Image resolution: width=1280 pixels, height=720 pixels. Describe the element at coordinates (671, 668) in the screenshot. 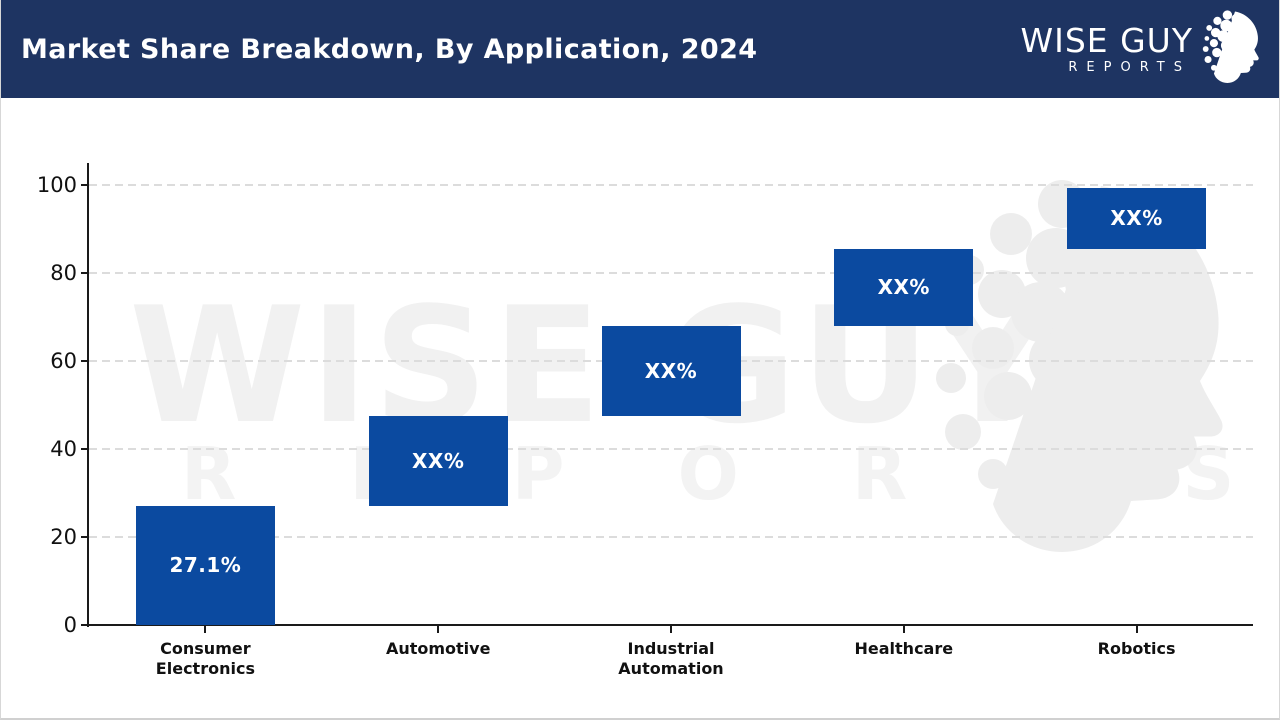

I see `x-category-label-line: Automation` at that location.